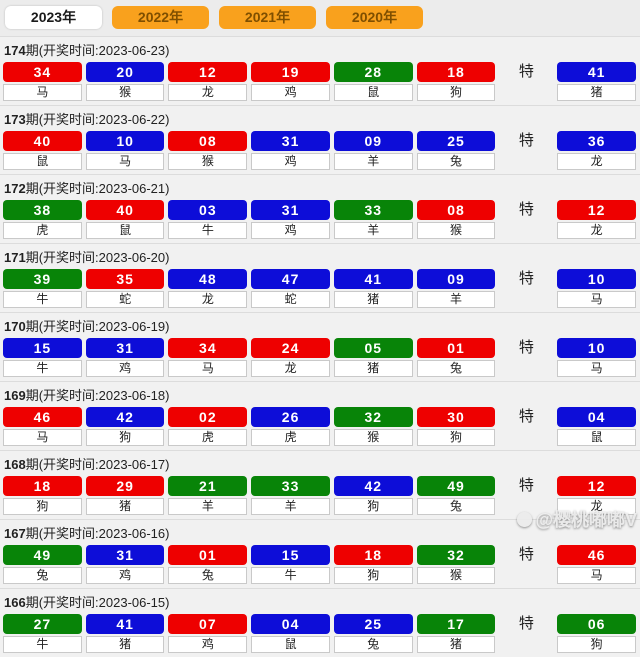 The height and width of the screenshot is (657, 640). I want to click on number-cell: 07 鸡, so click(208, 633).